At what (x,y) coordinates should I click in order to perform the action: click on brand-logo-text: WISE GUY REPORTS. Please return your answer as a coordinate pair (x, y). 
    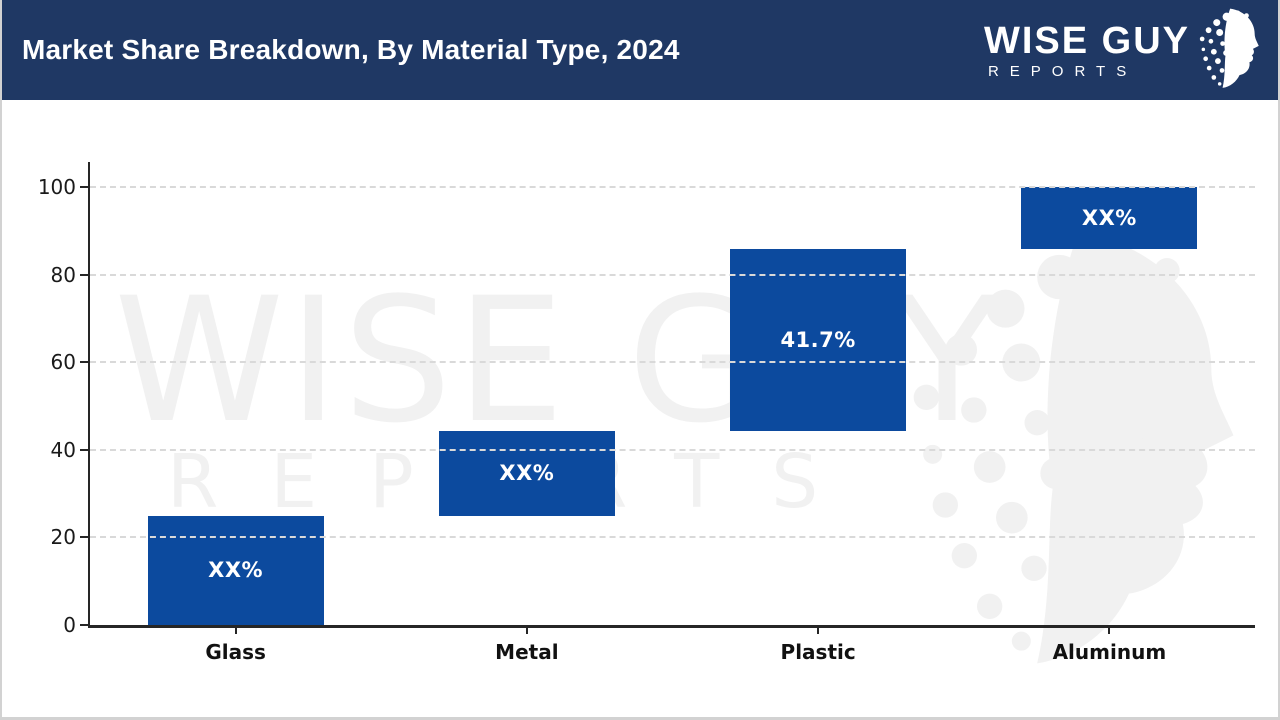
    Looking at the image, I should click on (1087, 50).